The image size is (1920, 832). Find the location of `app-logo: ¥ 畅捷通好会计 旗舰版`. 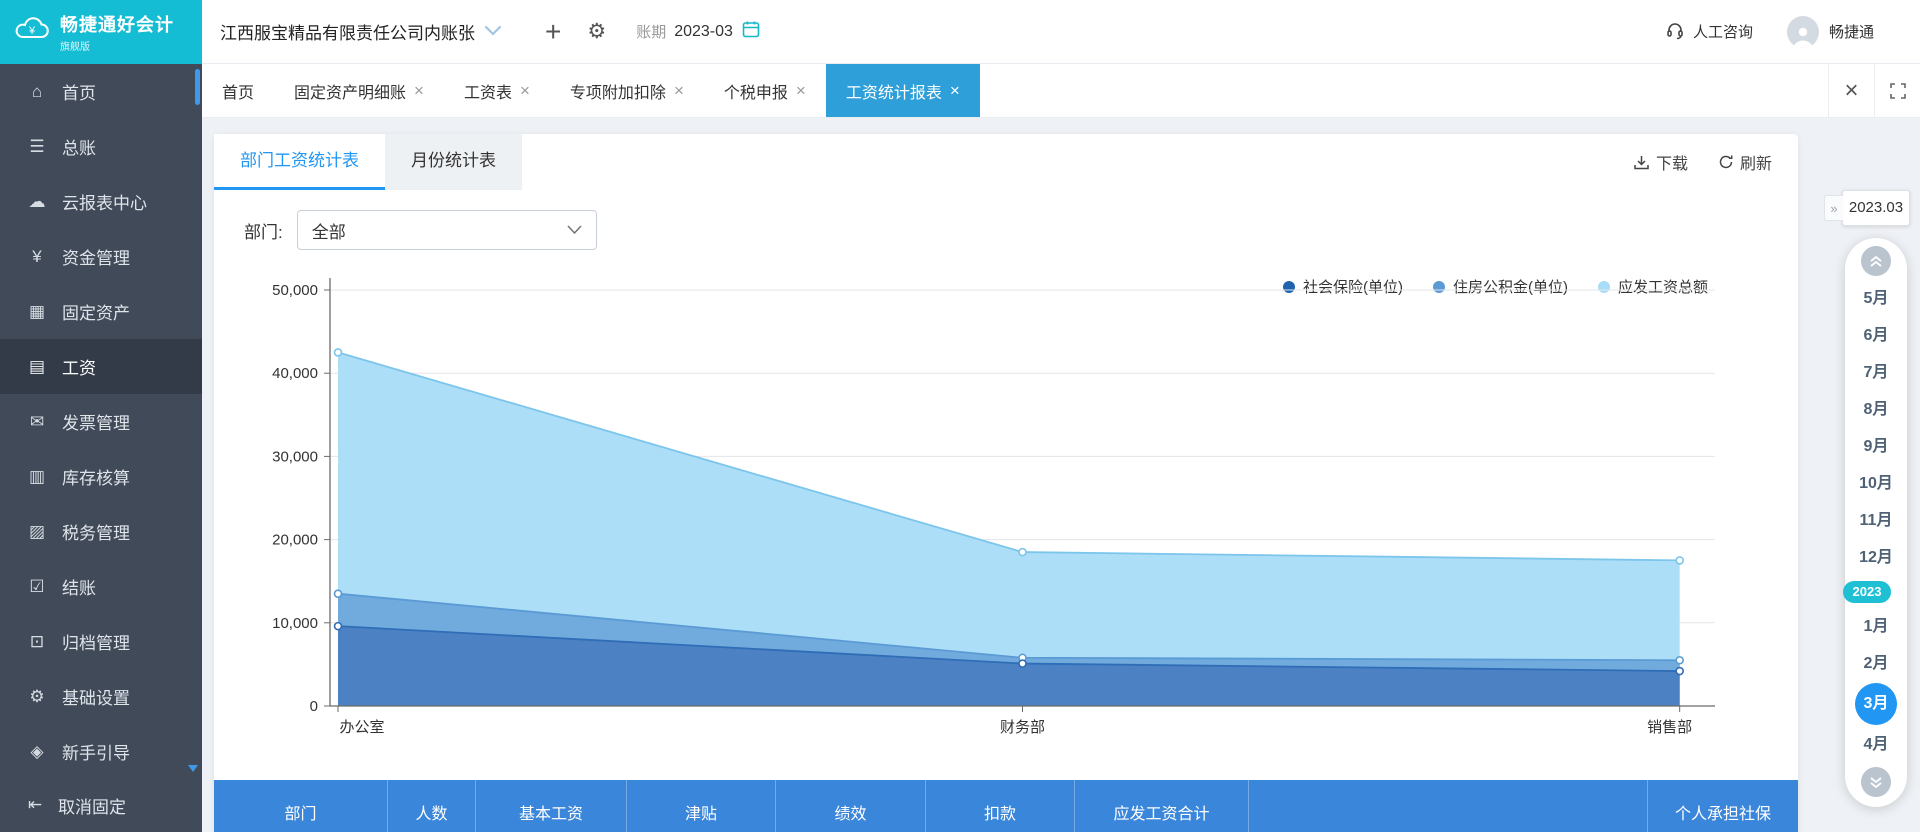

app-logo: ¥ 畅捷通好会计 旗舰版 is located at coordinates (101, 32).